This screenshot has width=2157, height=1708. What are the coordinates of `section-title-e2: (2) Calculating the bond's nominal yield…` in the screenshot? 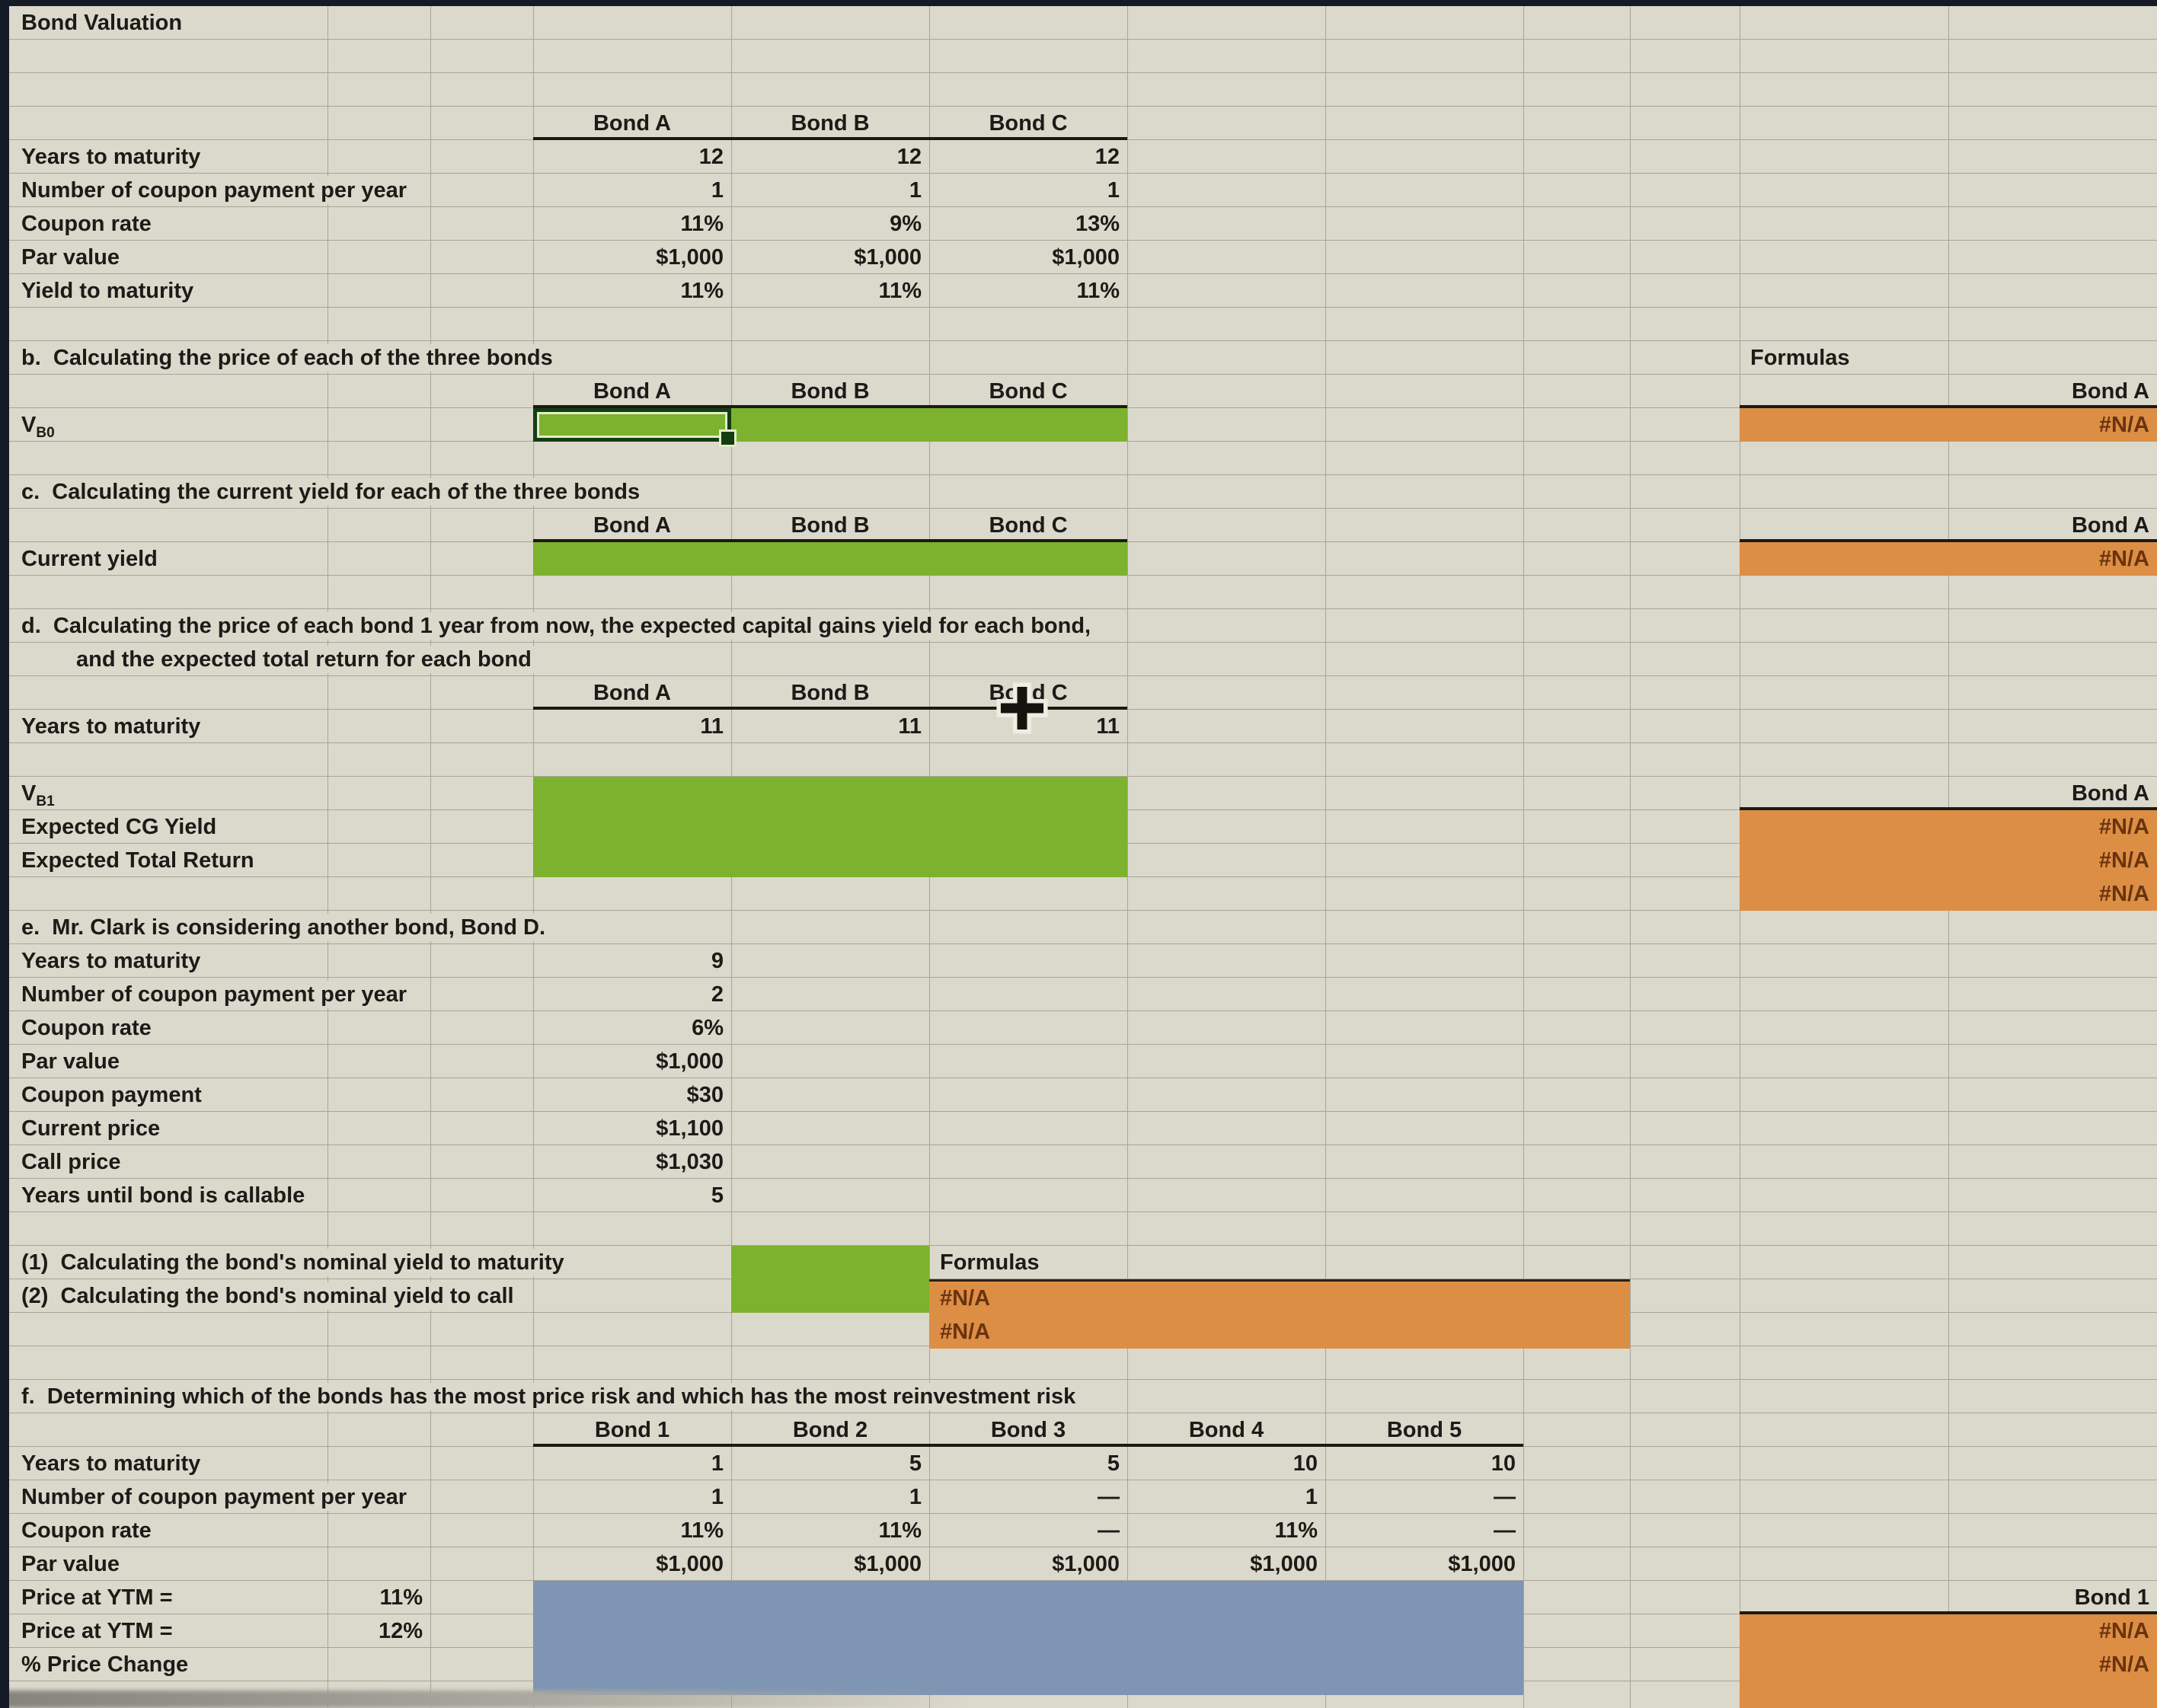 It's located at (267, 1296).